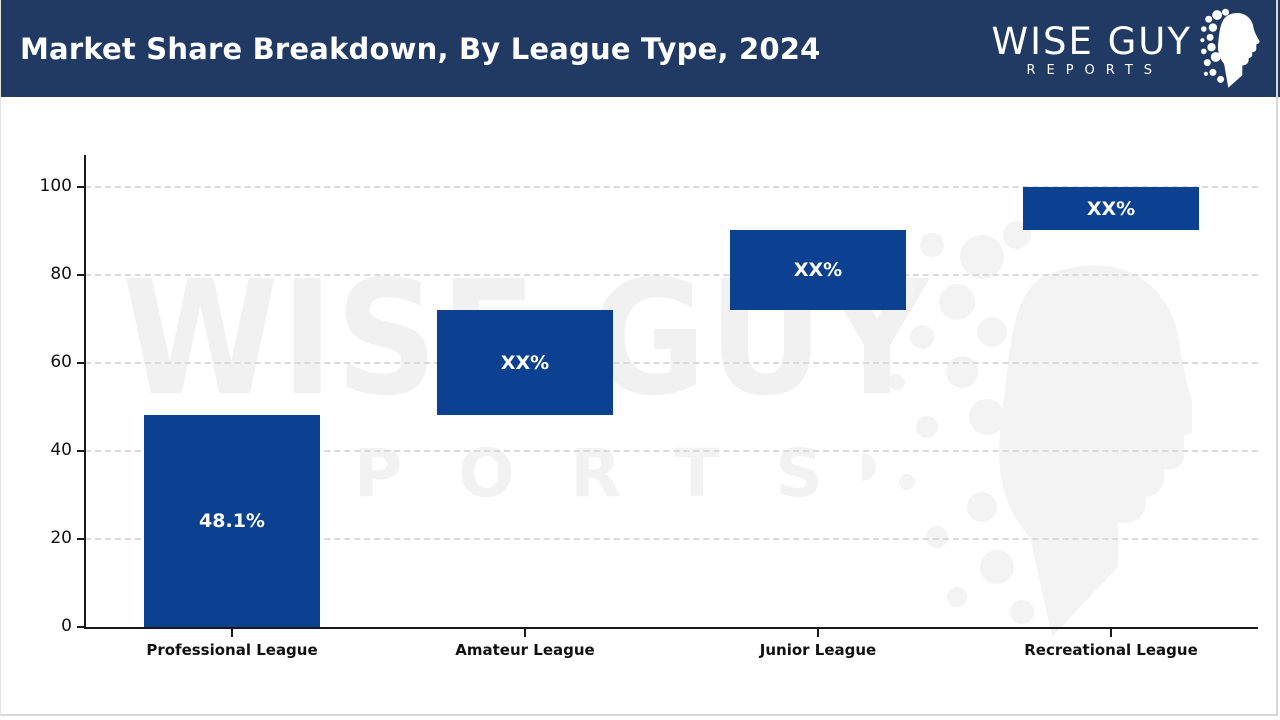 Image resolution: width=1280 pixels, height=720 pixels. I want to click on bar-recreational-league: XX%, so click(1111, 208).